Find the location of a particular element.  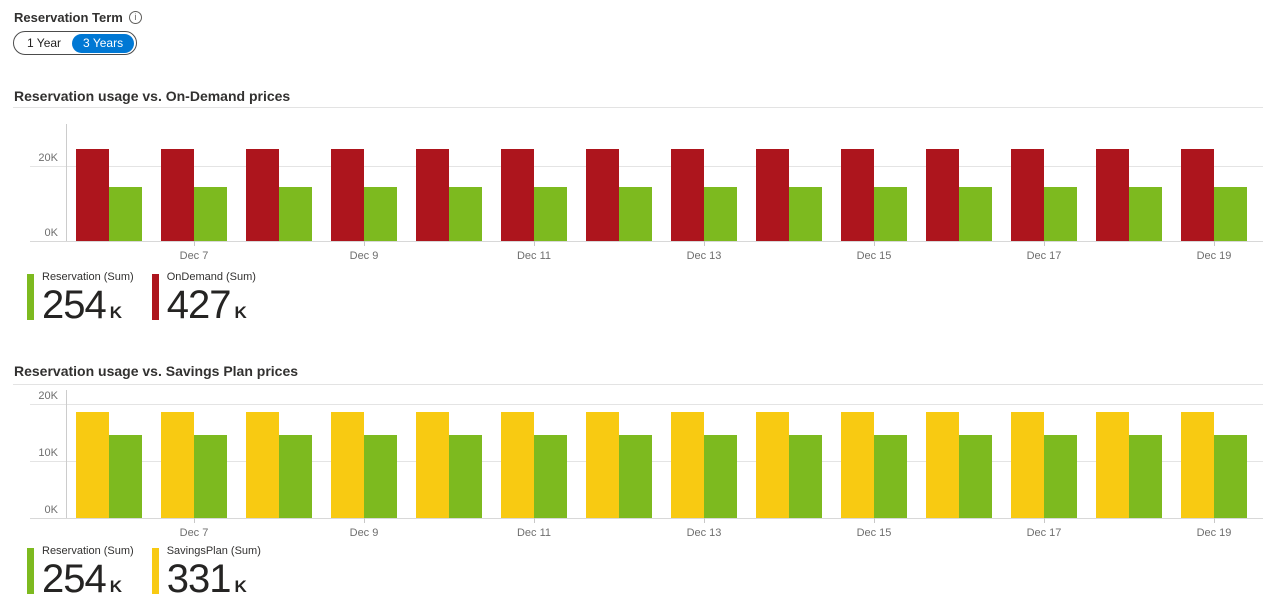

legend-item-ondemand: OnDemand (Sum) 427 K is located at coordinates (203, 299).